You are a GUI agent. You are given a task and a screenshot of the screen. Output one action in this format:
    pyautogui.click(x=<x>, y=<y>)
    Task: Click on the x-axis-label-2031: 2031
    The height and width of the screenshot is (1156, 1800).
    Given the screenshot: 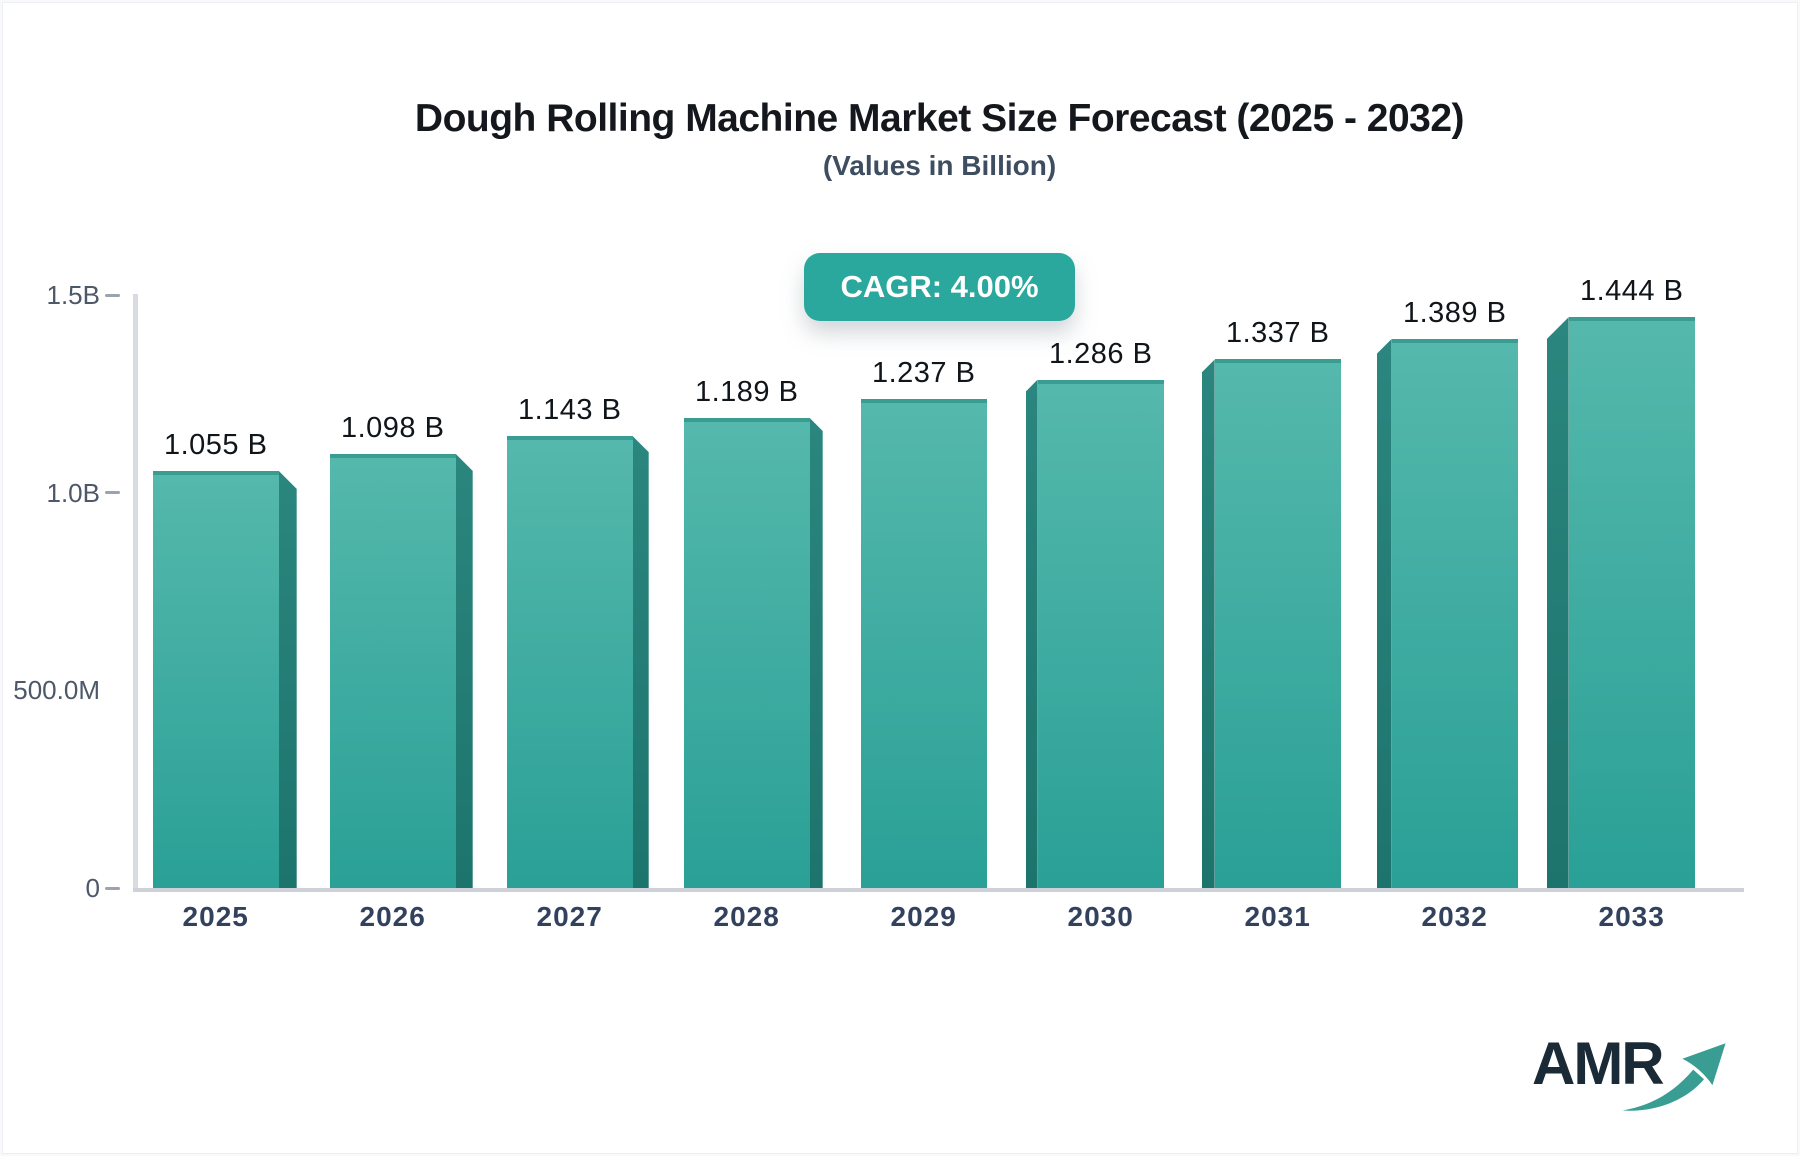 What is the action you would take?
    pyautogui.click(x=1277, y=916)
    